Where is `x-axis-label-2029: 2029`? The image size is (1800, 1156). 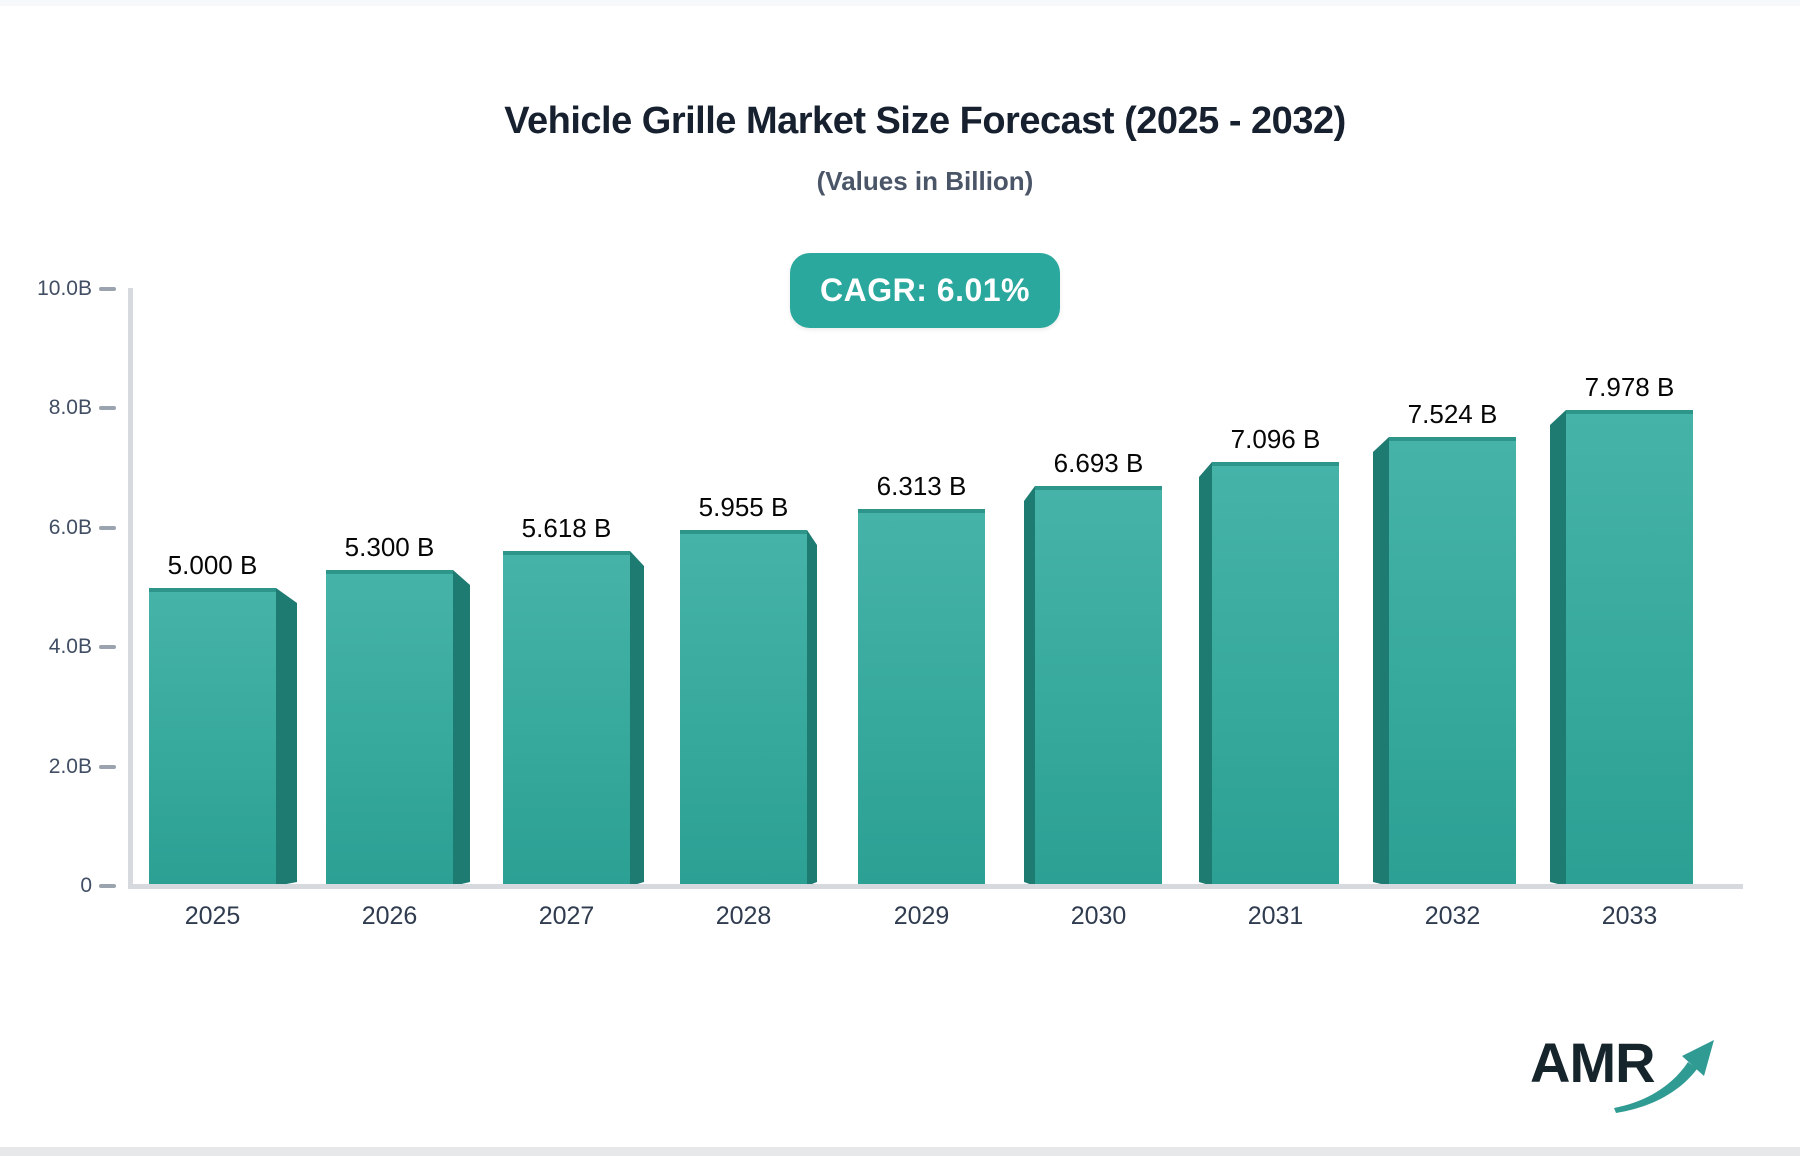 x-axis-label-2029: 2029 is located at coordinates (921, 916).